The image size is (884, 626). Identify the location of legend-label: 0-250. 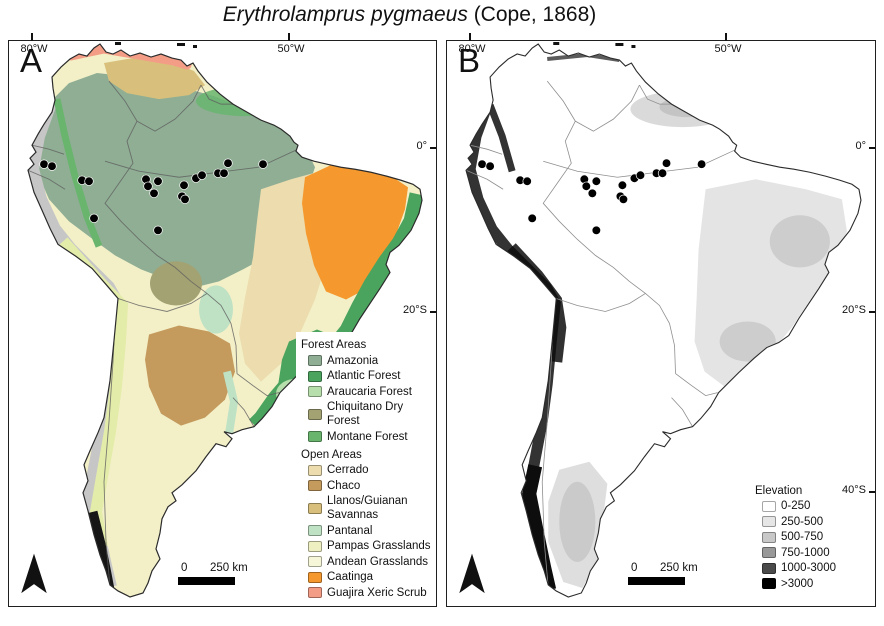
(796, 506).